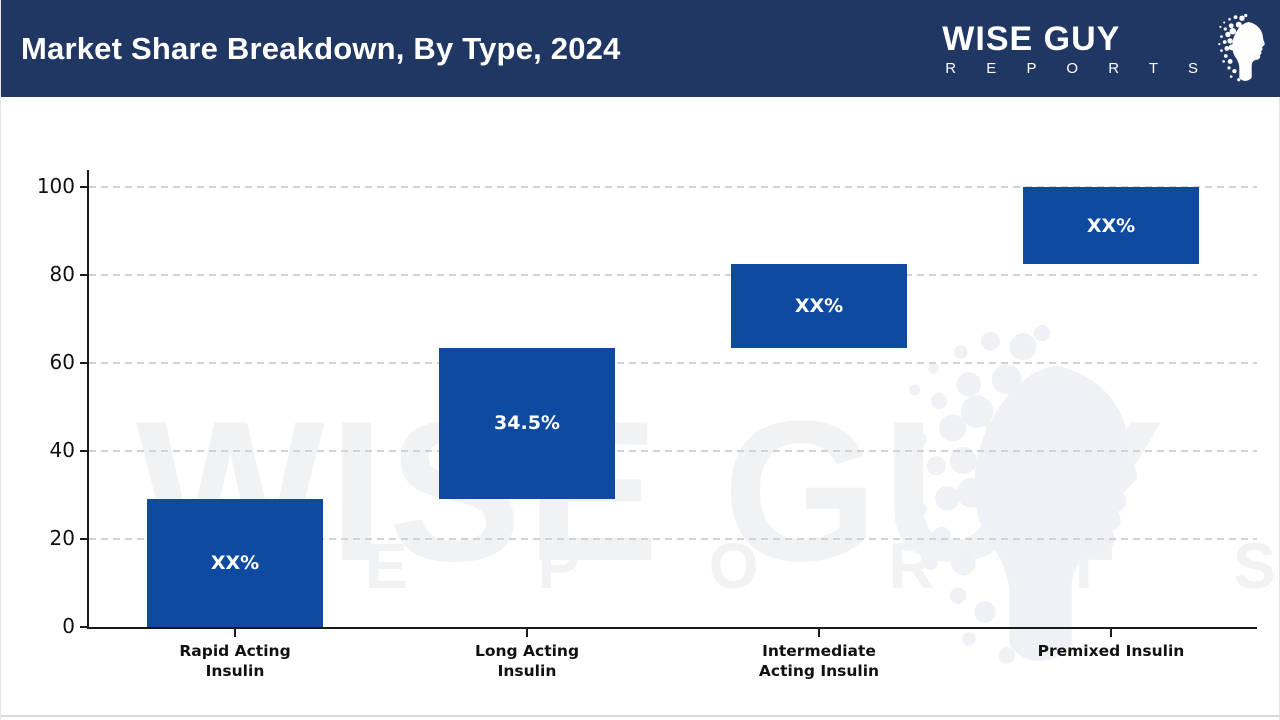  Describe the element at coordinates (88, 399) in the screenshot. I see `y-axis-spine` at that location.